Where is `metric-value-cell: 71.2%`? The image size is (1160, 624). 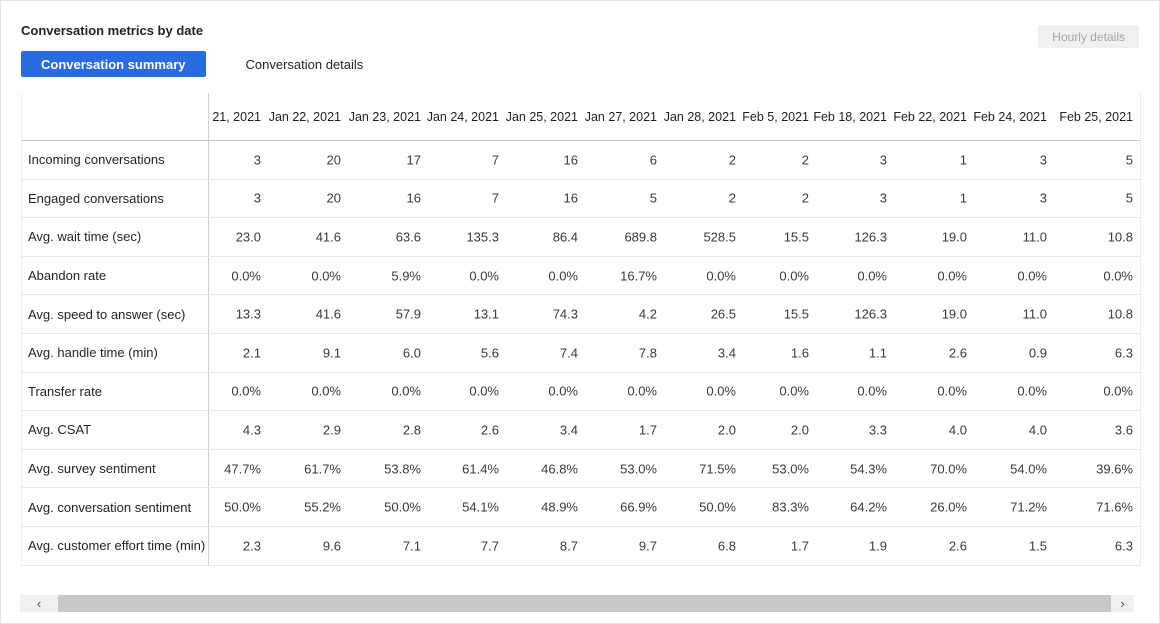 metric-value-cell: 71.2% is located at coordinates (1016, 507).